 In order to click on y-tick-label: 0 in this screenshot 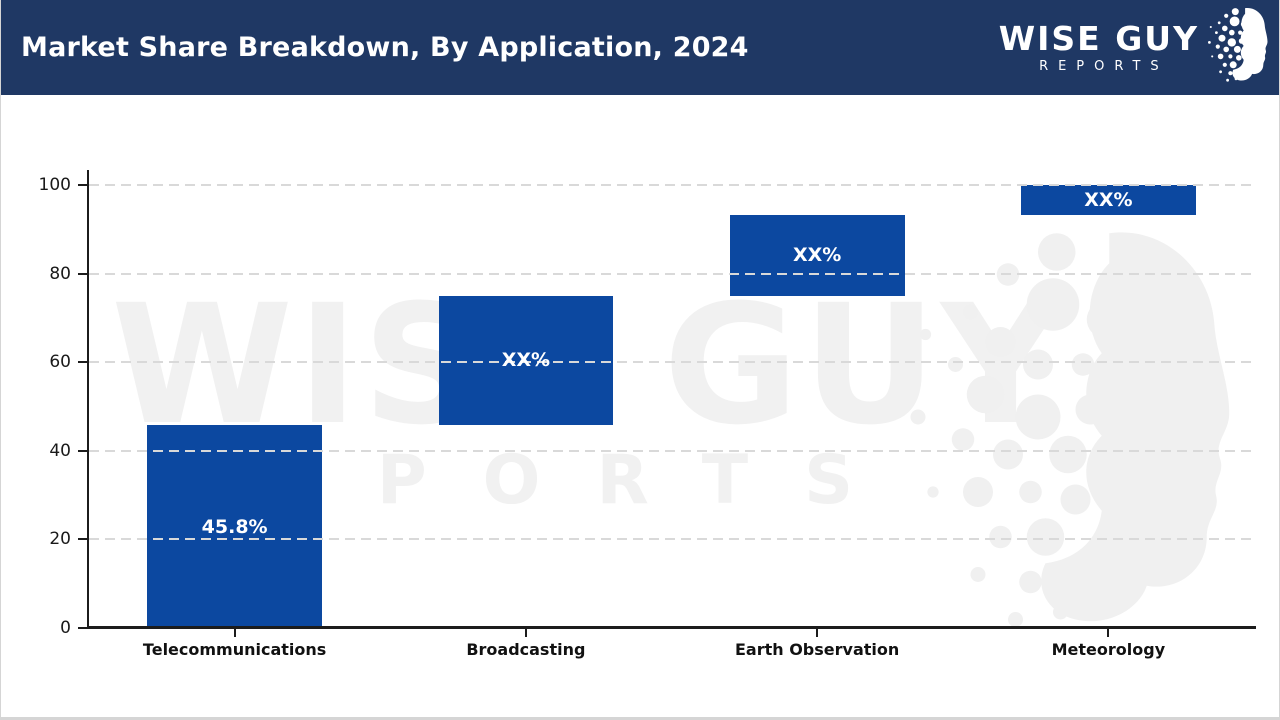, I will do `click(65, 628)`.